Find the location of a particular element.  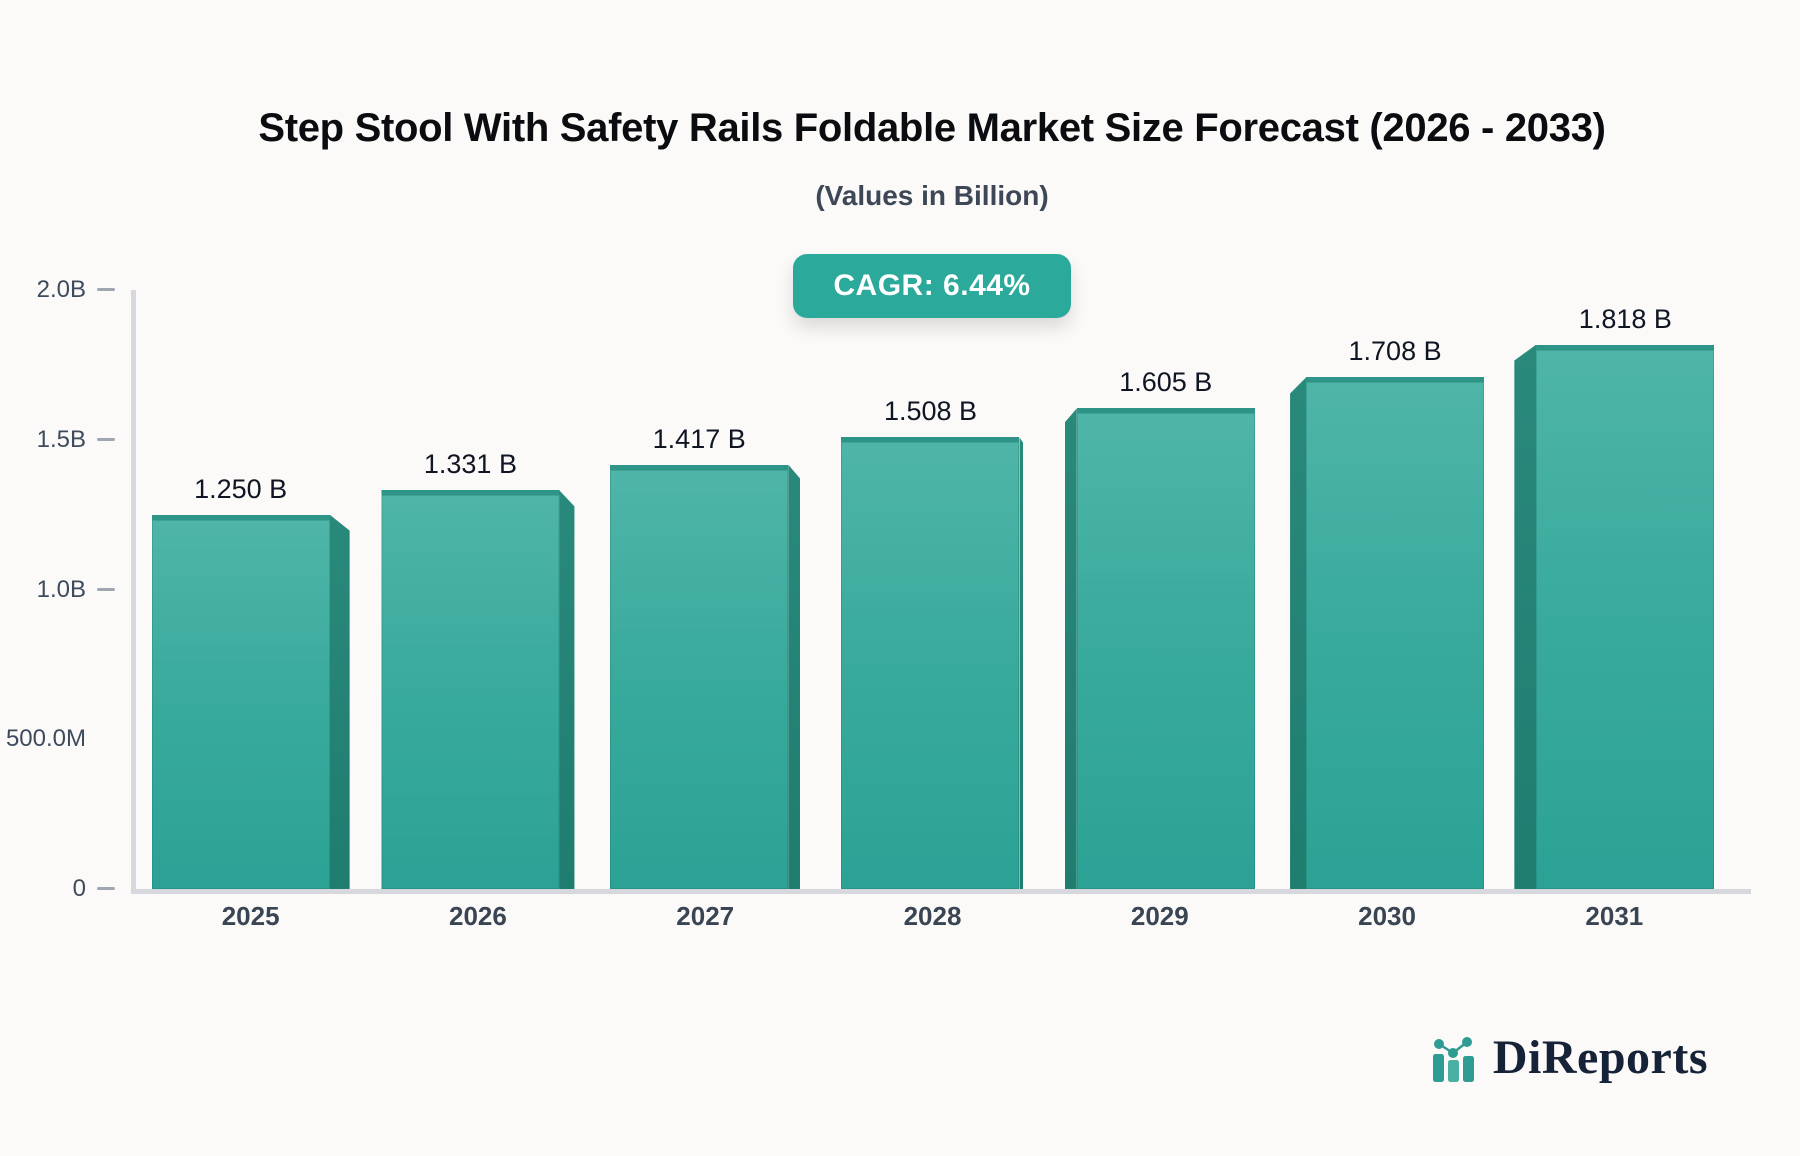

bar-slot: 1.250 B 2025 is located at coordinates (250, 610).